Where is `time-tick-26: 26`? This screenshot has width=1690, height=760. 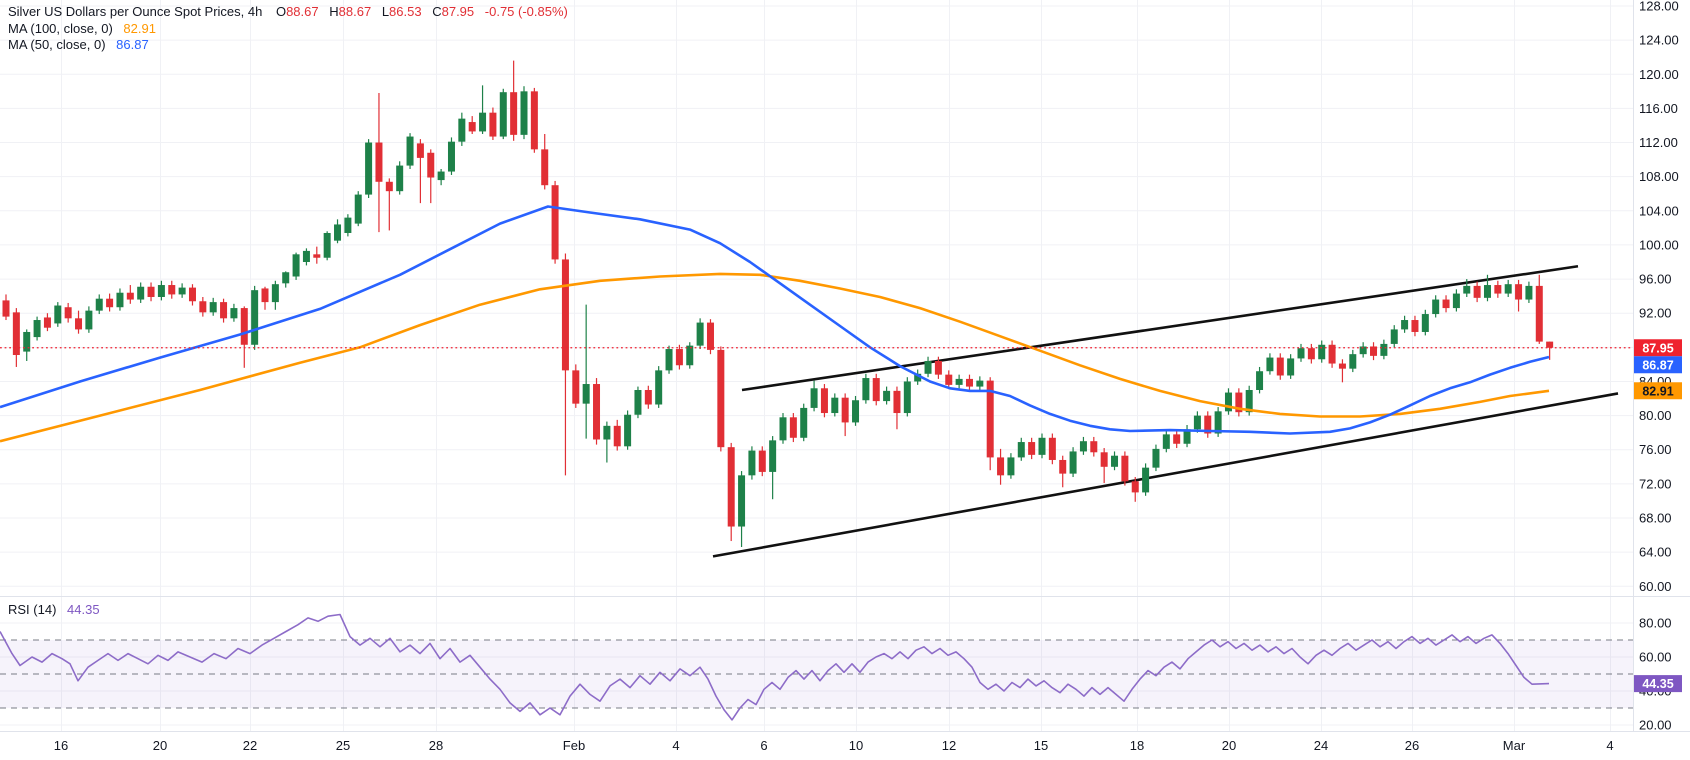
time-tick-26: 26 is located at coordinates (1412, 745).